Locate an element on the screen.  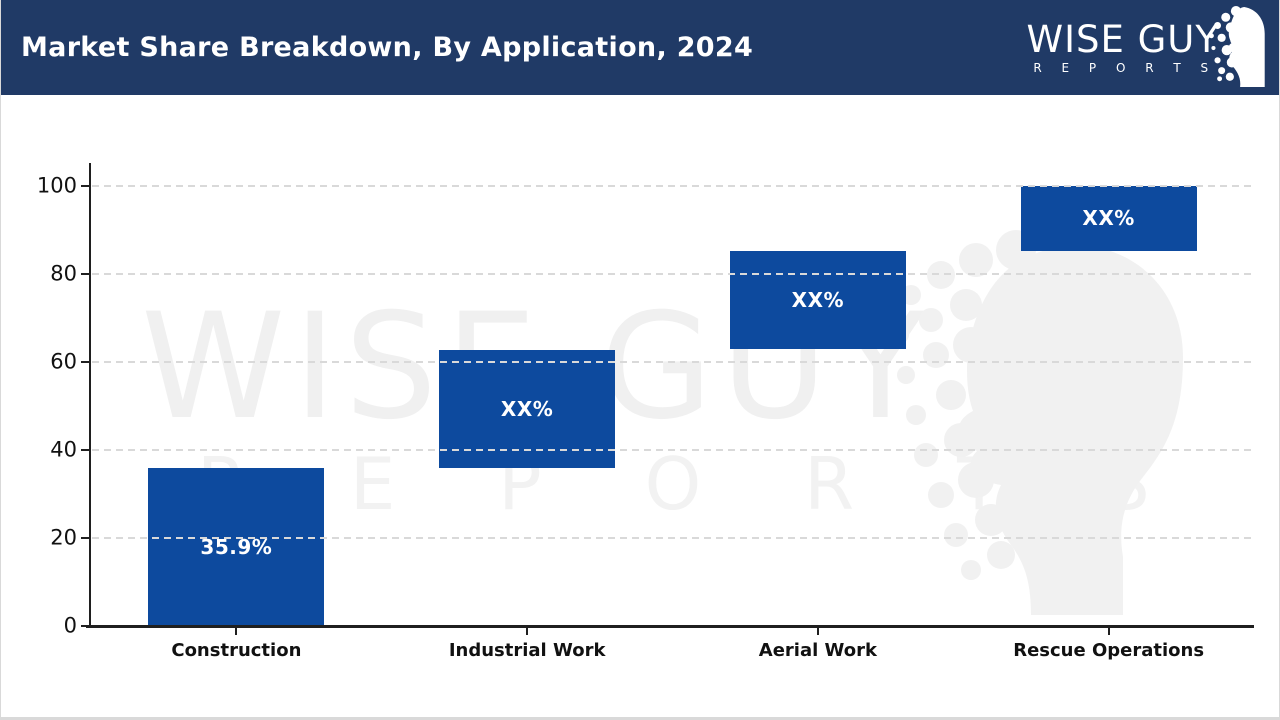
dotted-face-logo-icon is located at coordinates (1236, 48).